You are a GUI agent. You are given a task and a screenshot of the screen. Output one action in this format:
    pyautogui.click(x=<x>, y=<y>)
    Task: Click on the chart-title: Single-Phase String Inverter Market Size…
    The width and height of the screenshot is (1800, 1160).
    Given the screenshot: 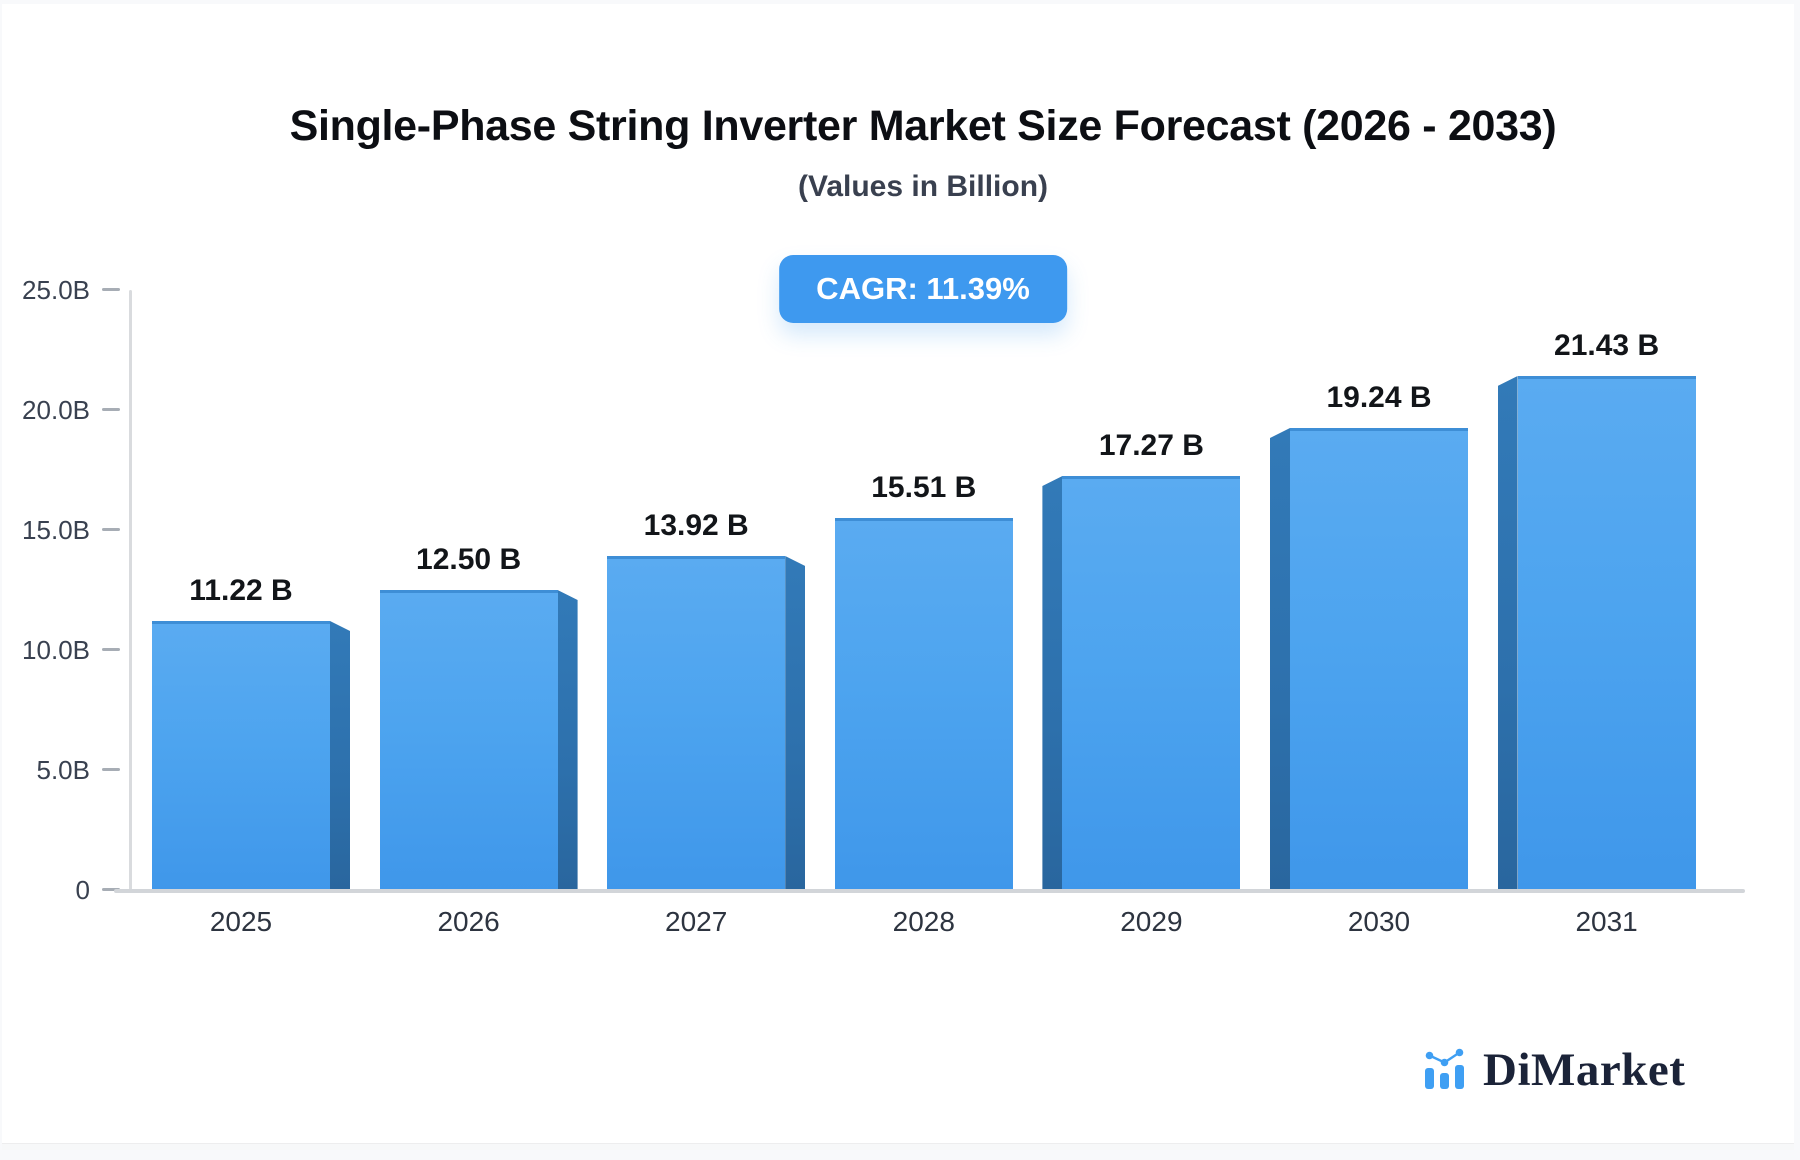 What is the action you would take?
    pyautogui.click(x=923, y=126)
    